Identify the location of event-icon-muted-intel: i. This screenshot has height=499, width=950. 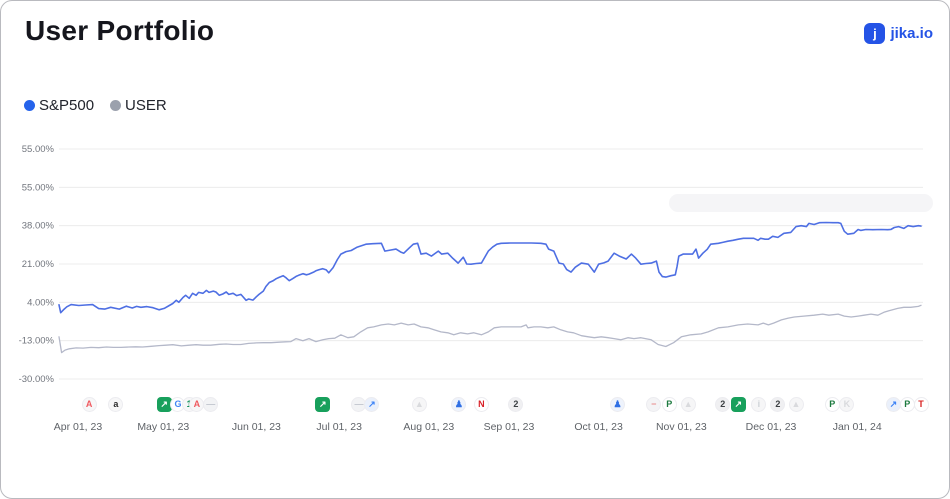
(759, 404).